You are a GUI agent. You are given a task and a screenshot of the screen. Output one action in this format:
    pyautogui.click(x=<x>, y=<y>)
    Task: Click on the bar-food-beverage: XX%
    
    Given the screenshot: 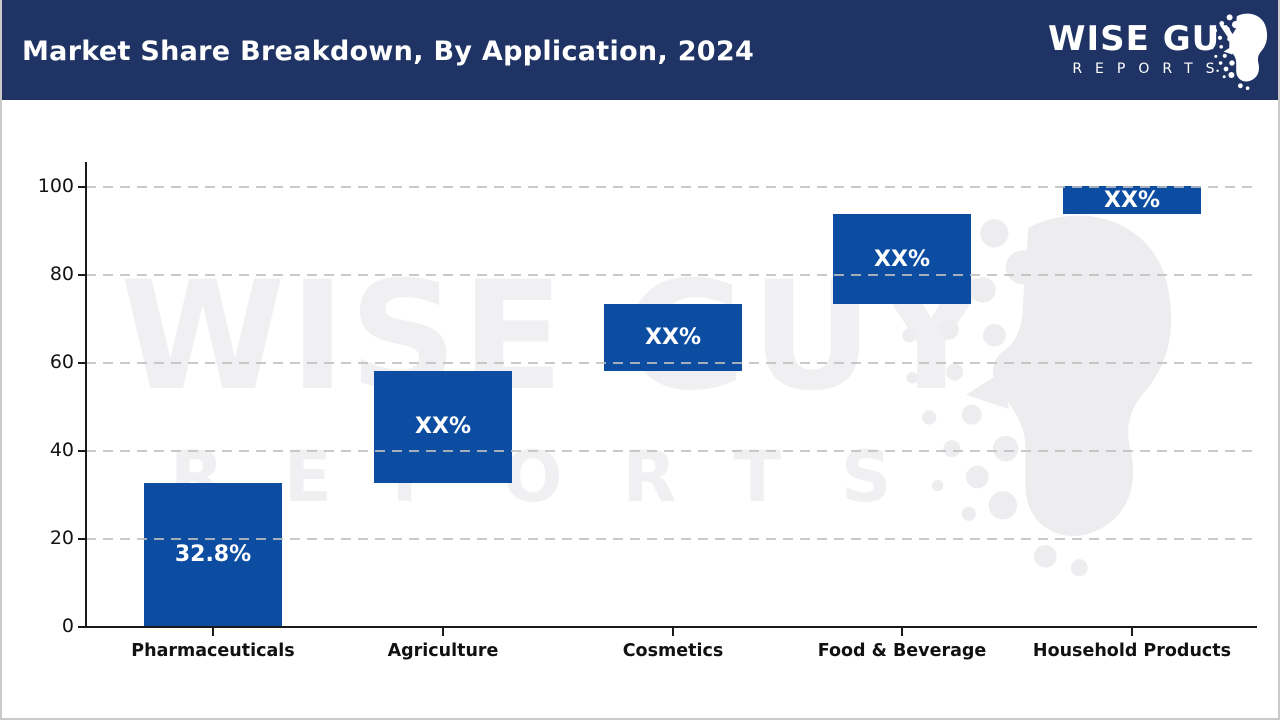 What is the action you would take?
    pyautogui.click(x=902, y=259)
    